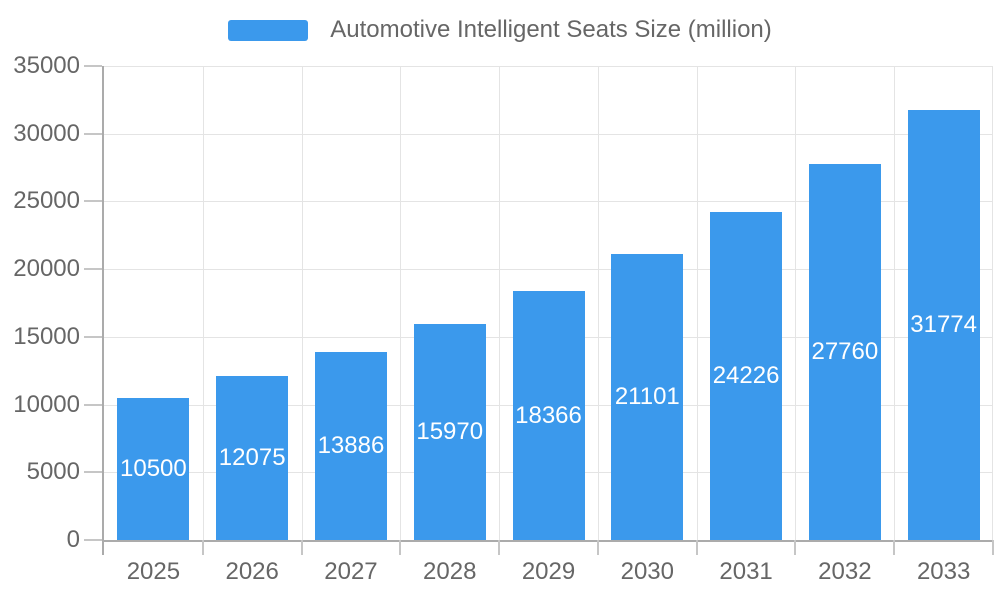  Describe the element at coordinates (450, 571) in the screenshot. I see `x-tick-label: 2028` at that location.